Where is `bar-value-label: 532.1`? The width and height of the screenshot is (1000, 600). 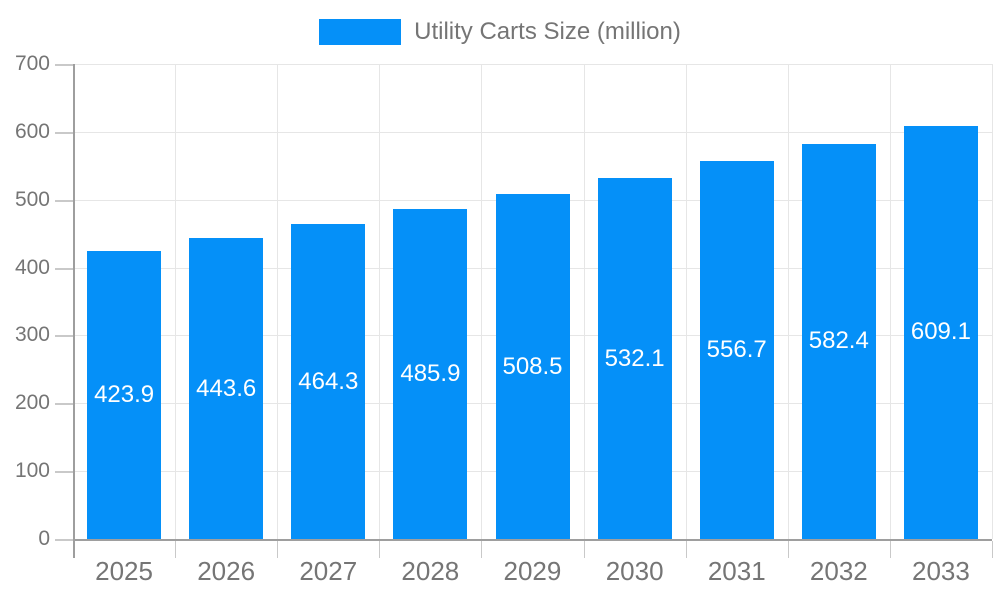 bar-value-label: 532.1 is located at coordinates (634, 358).